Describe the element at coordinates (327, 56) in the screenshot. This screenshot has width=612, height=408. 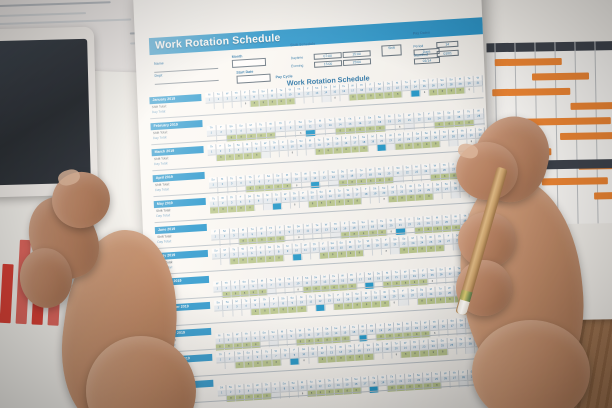
I see `shift-daytime-start: 07:00` at that location.